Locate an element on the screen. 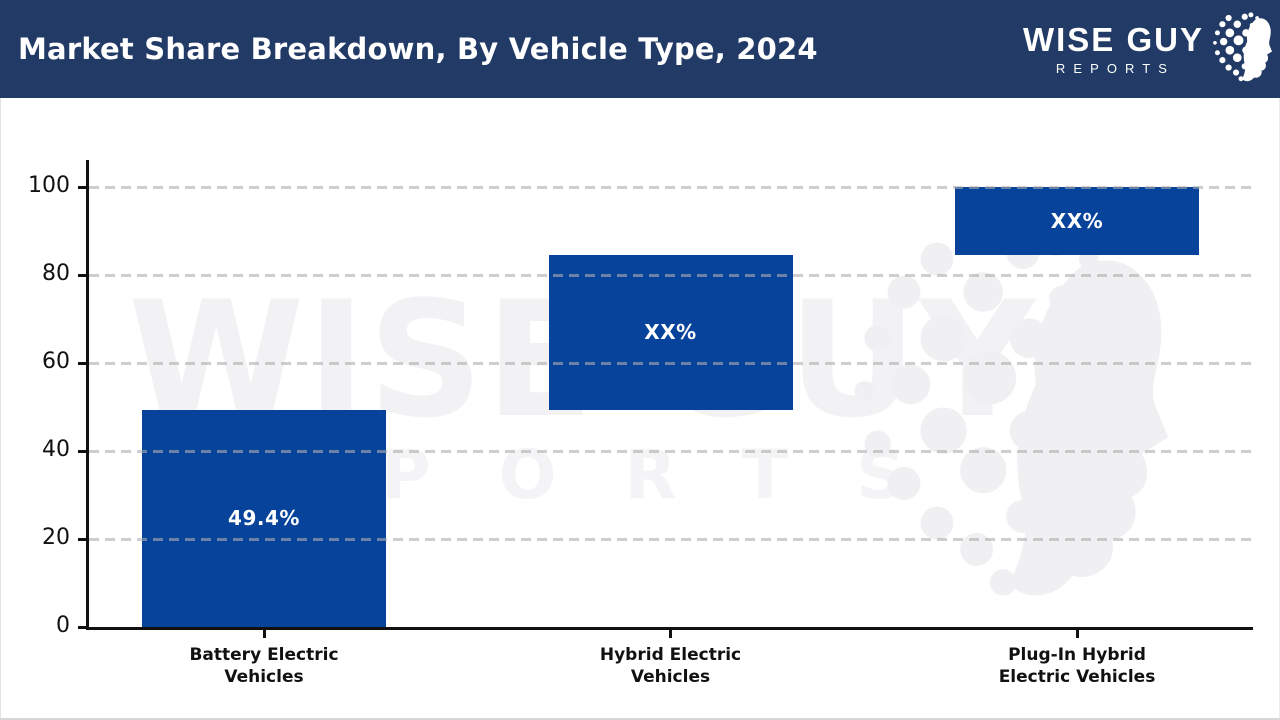 Image resolution: width=1280 pixels, height=720 pixels. bar-value-label-battery-electric-vehicles: 49.4% is located at coordinates (264, 518).